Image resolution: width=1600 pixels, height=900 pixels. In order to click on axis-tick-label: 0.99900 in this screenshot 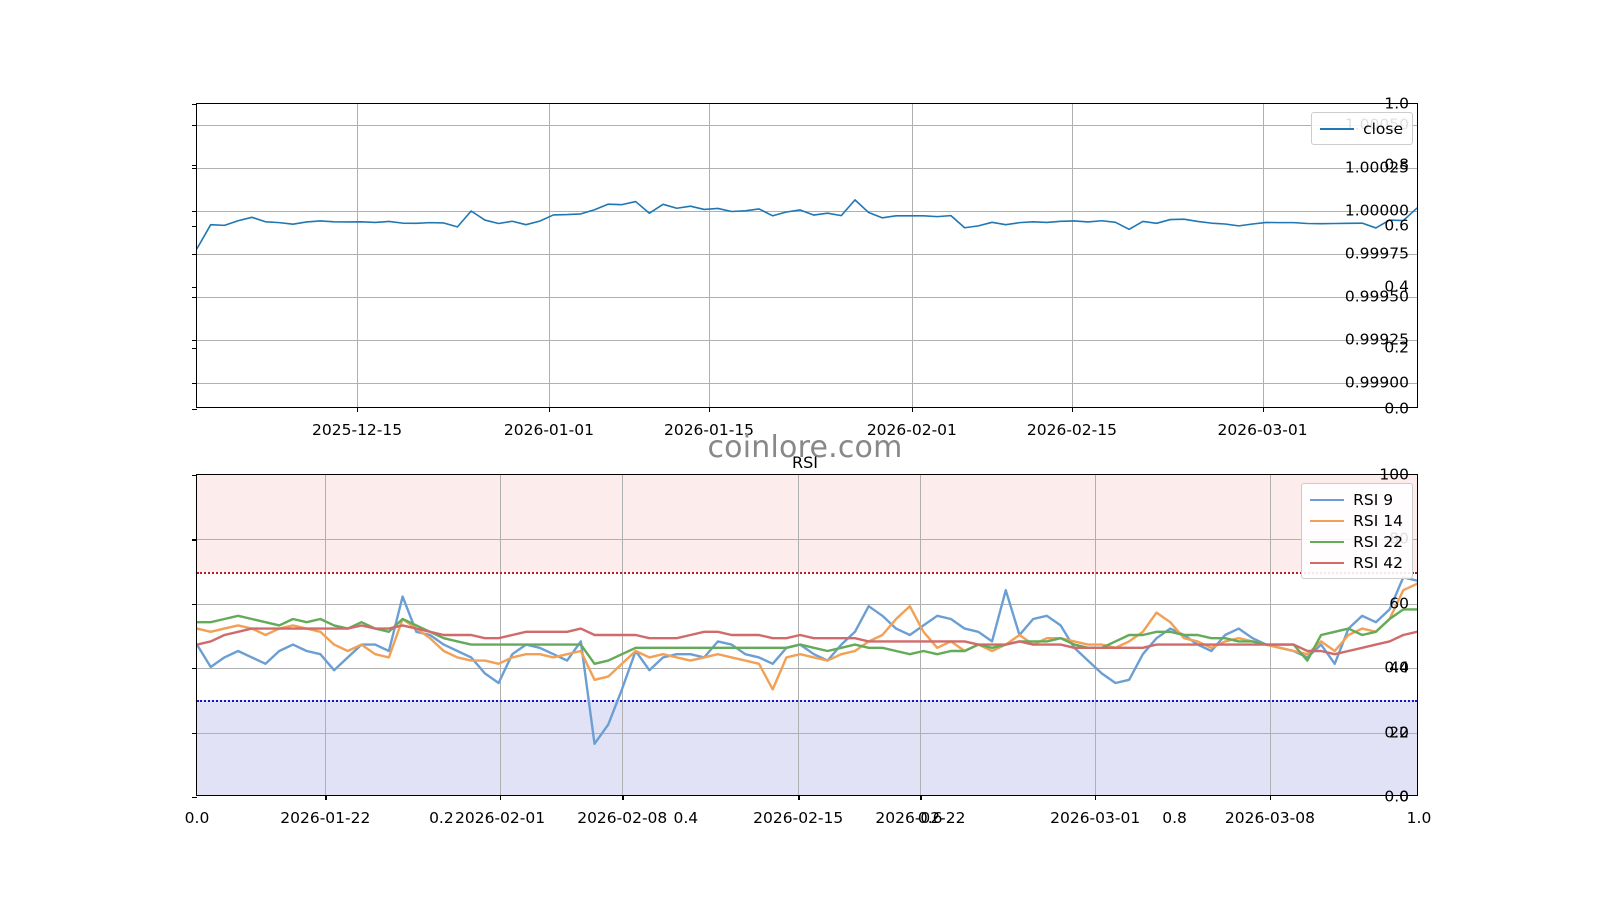, I will do `click(1376, 382)`.